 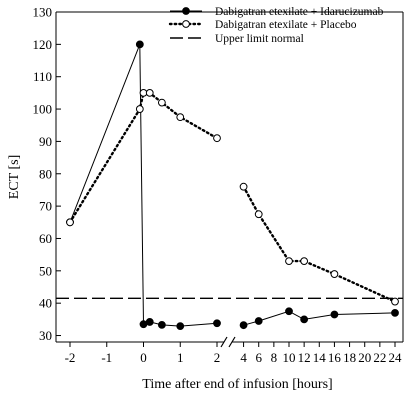 I want to click on legend-label-1: Dabigatran etexilate + Idarucizumab, so click(x=299, y=12).